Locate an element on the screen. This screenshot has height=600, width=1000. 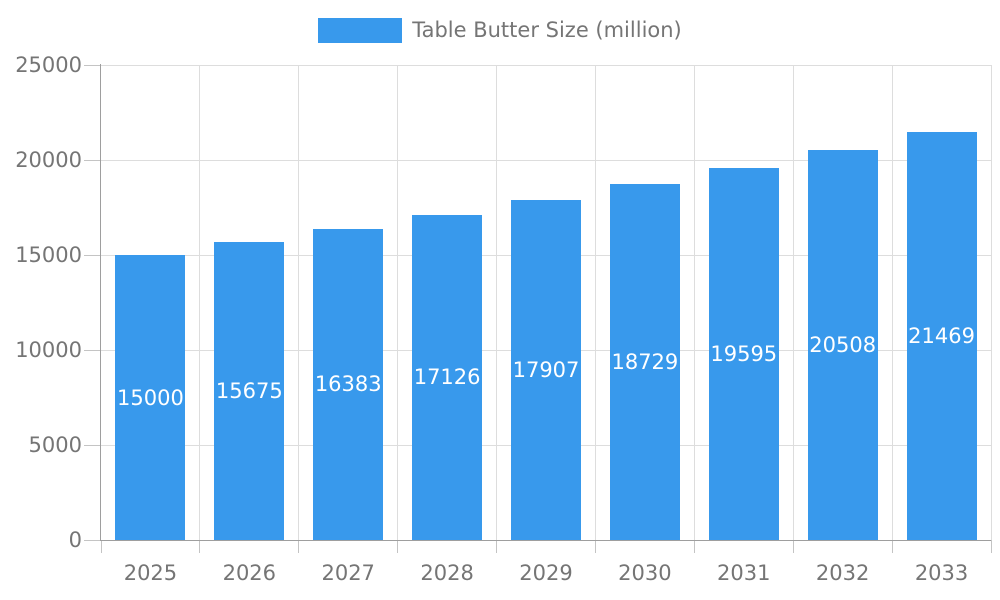
bar-value-label: 20508 is located at coordinates (843, 345).